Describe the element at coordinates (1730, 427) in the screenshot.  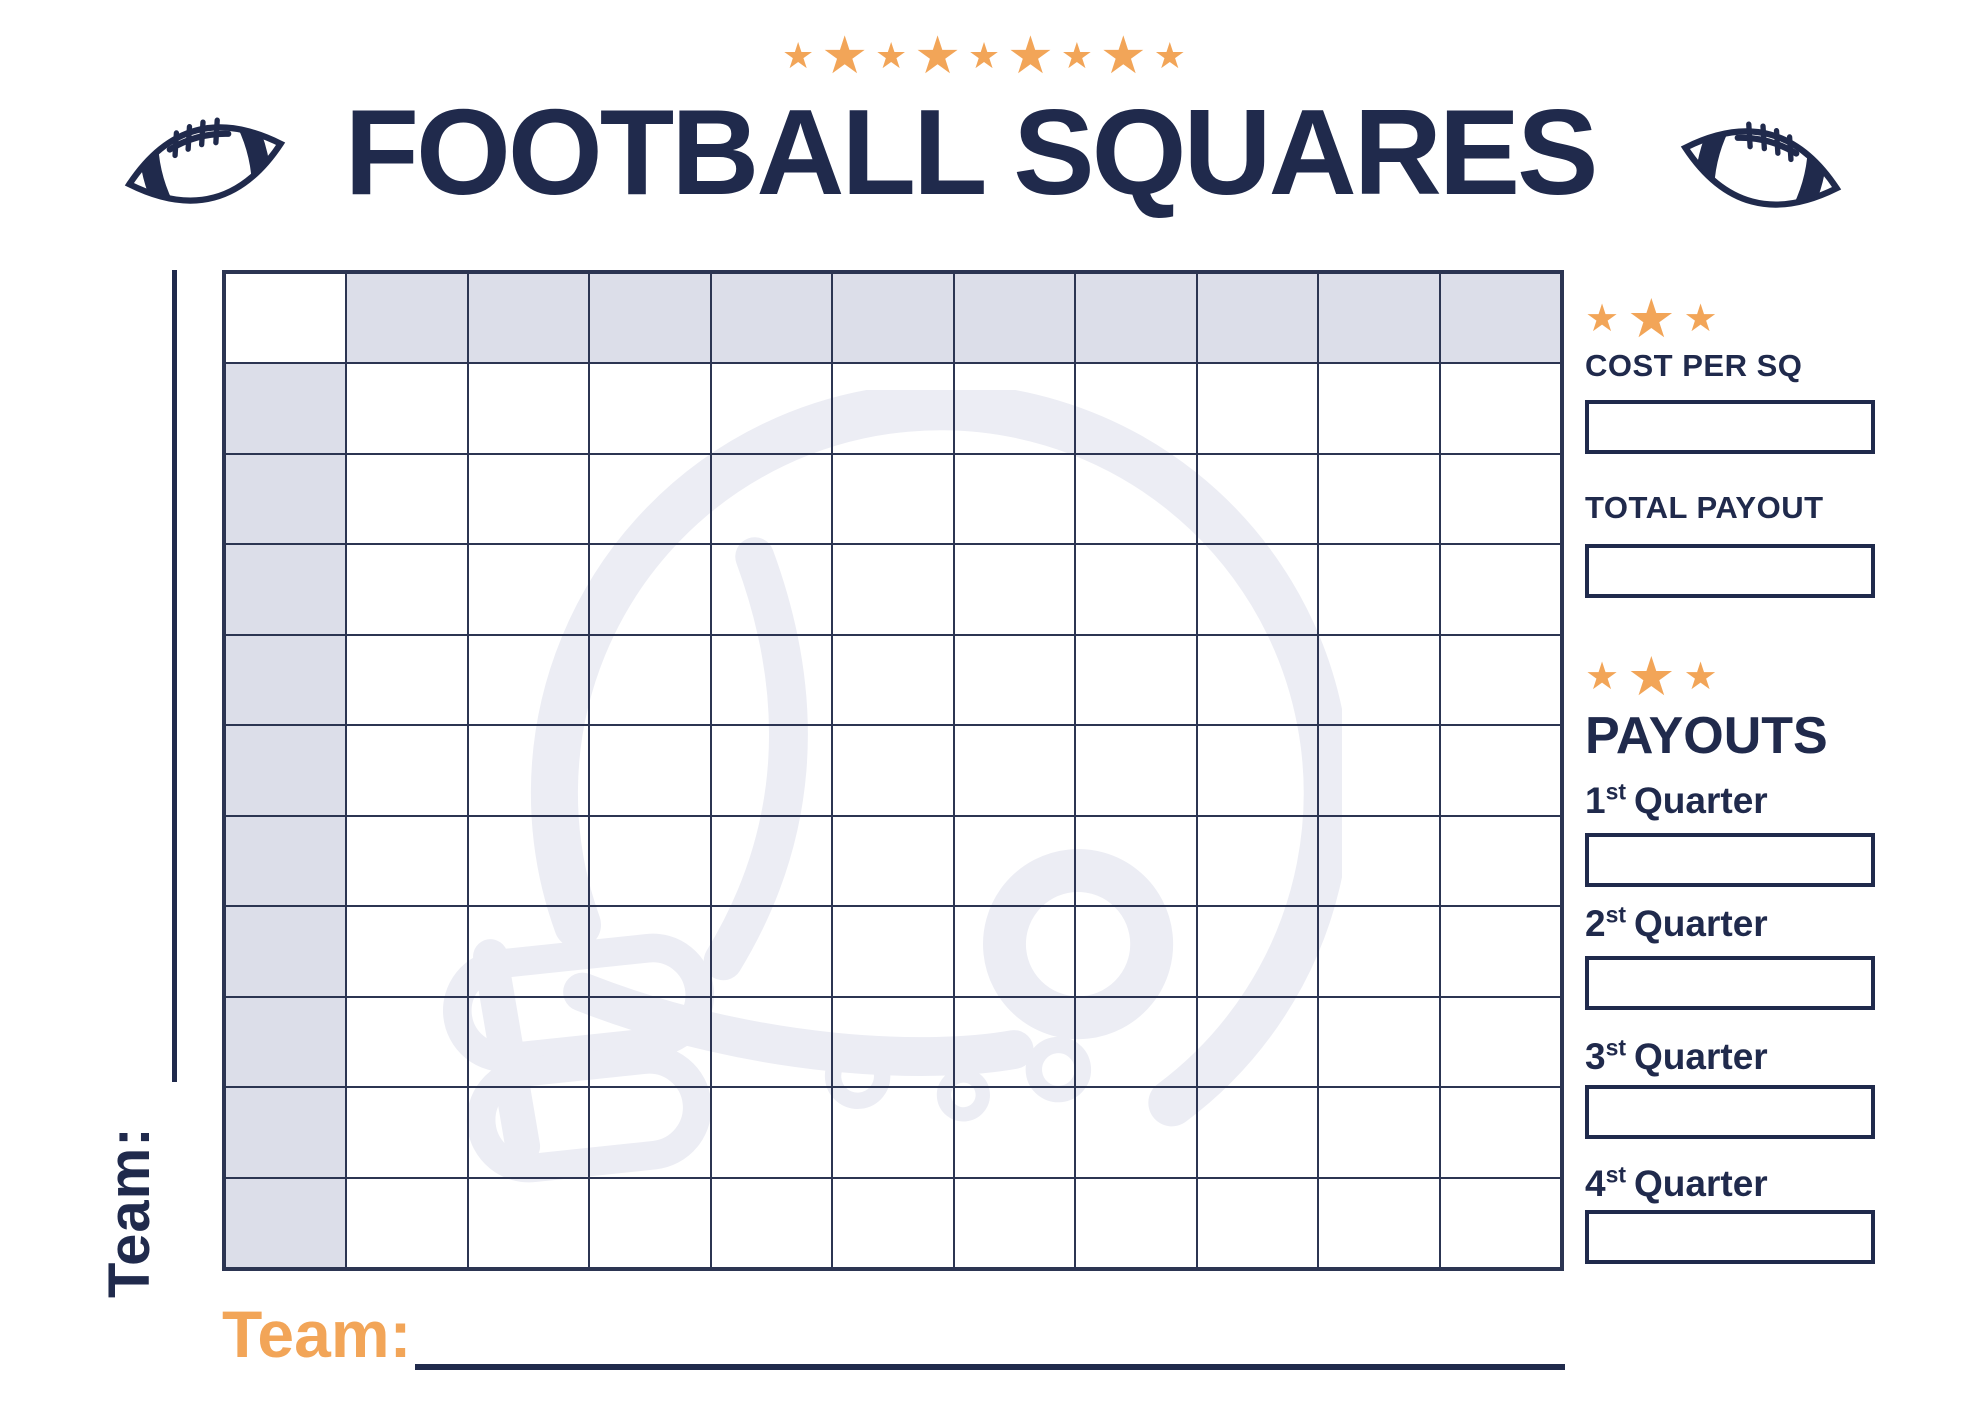
I see `cost-per-sq-field` at that location.